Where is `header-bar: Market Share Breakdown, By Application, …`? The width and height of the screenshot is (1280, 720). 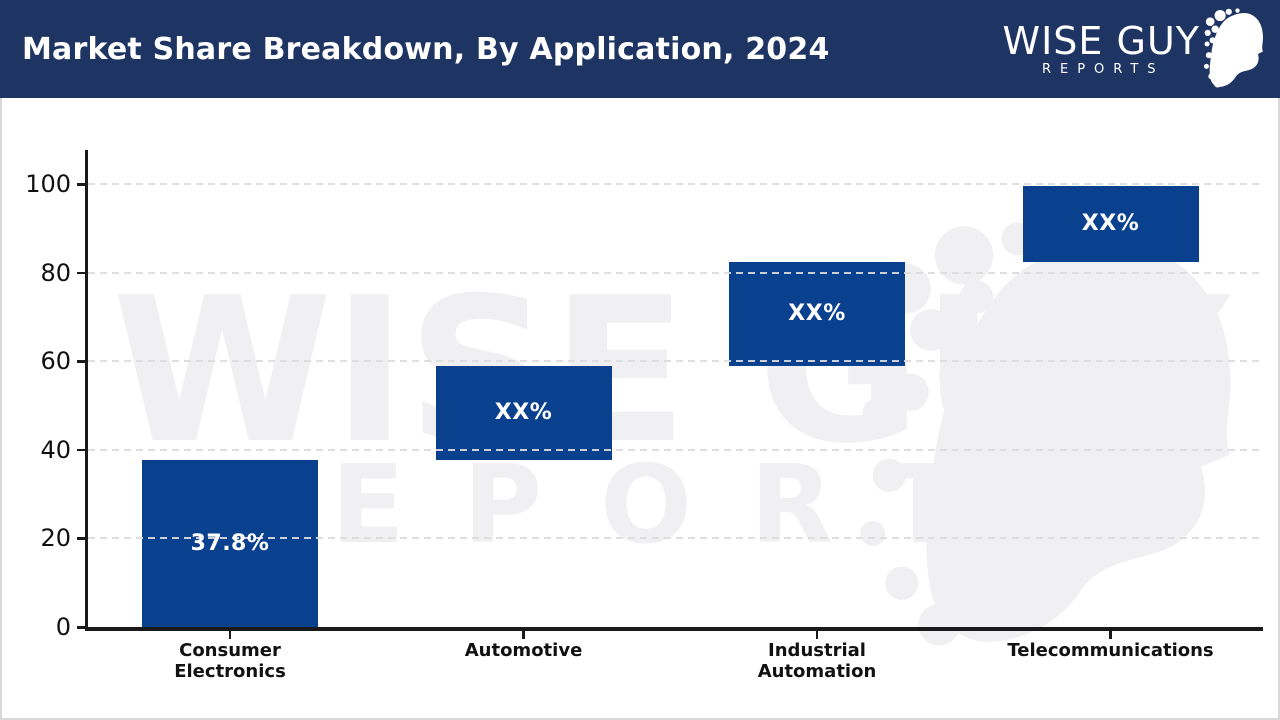
header-bar: Market Share Breakdown, By Application, … is located at coordinates (640, 49).